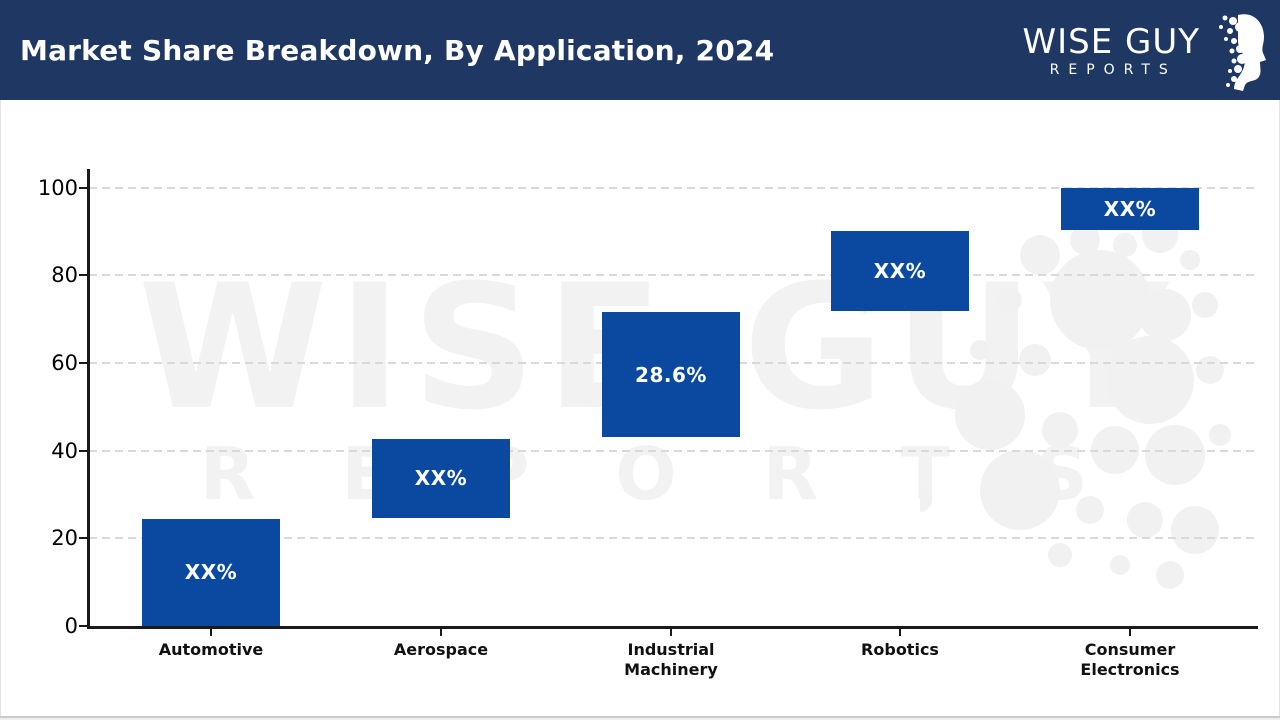  Describe the element at coordinates (64, 450) in the screenshot. I see `y-tick-label: 40` at that location.